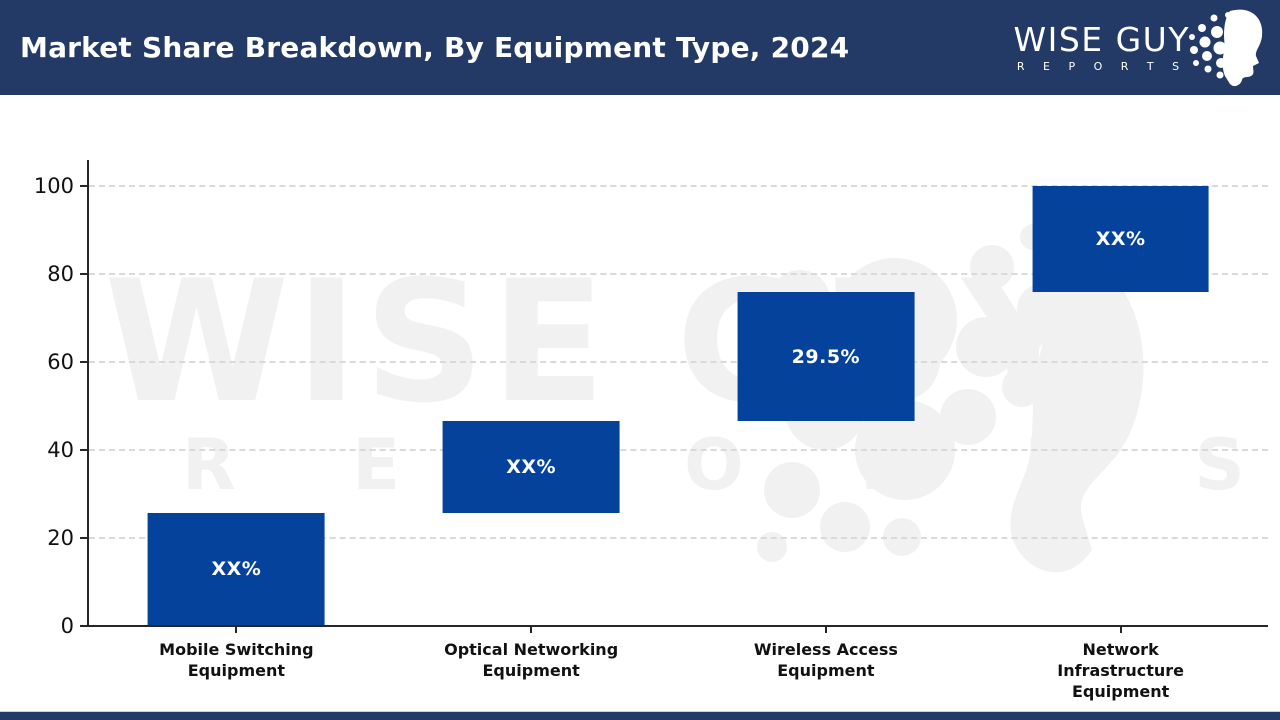 The height and width of the screenshot is (720, 1280). I want to click on category-label-3: Network Infrastructure Equipment, so click(1120, 670).